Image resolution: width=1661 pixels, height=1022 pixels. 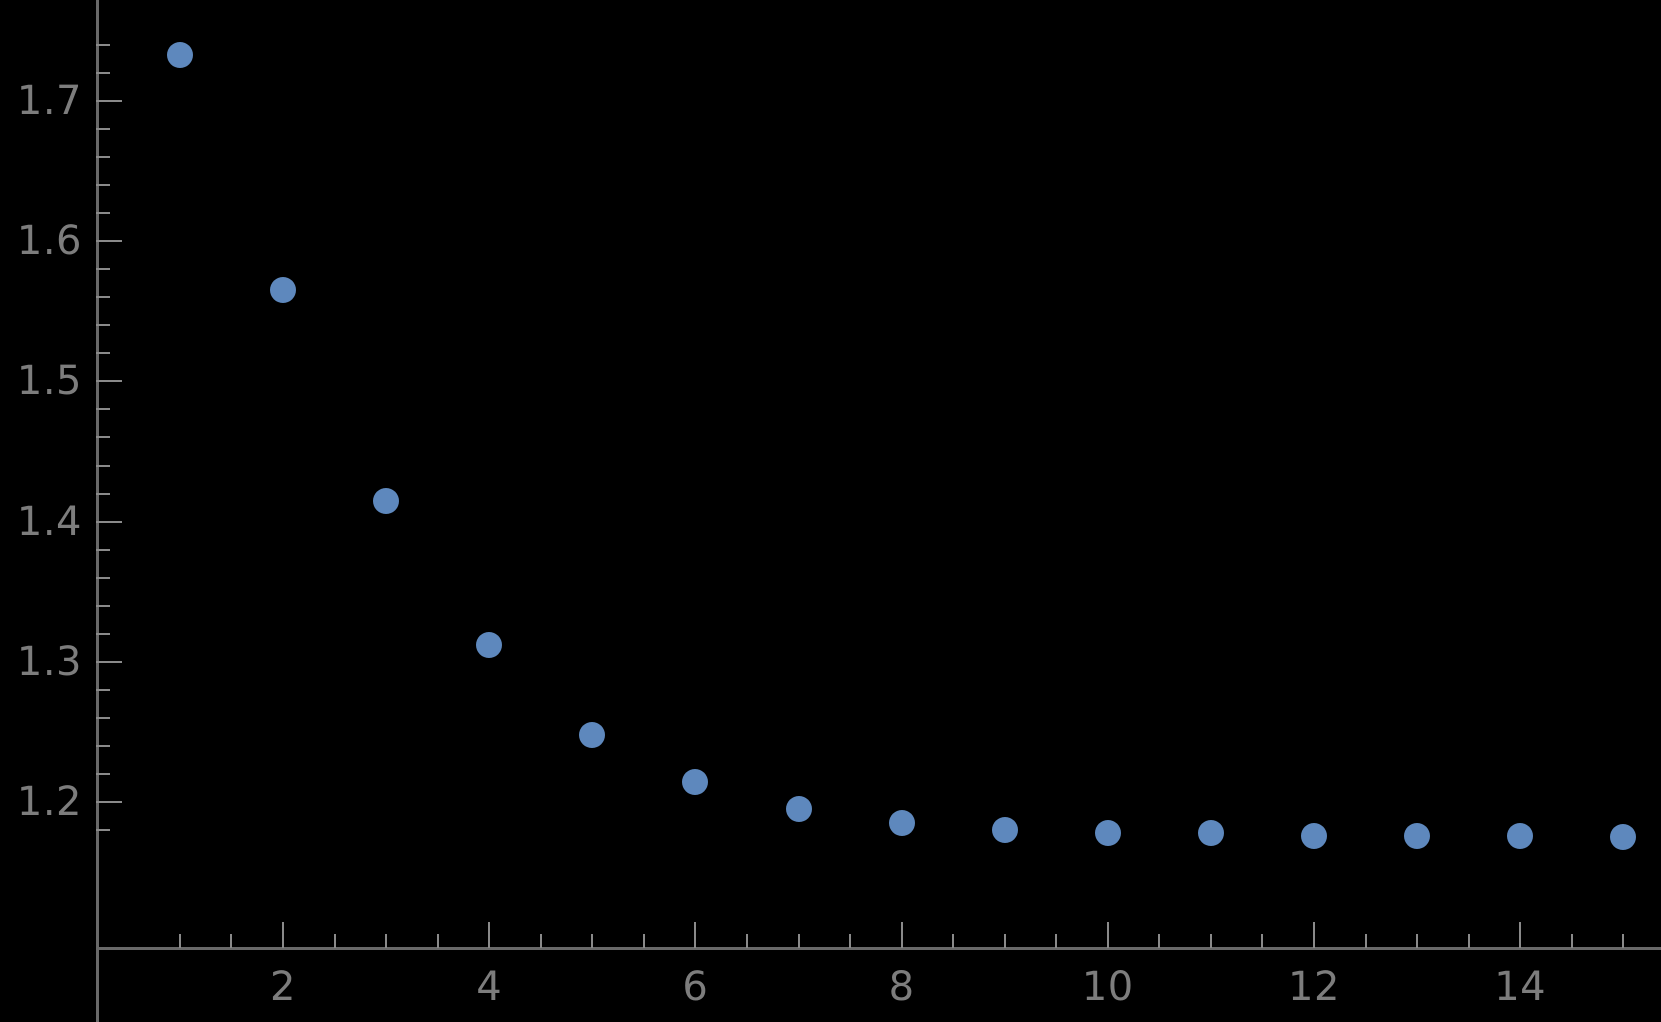 I want to click on x-axis-line, so click(x=878, y=948).